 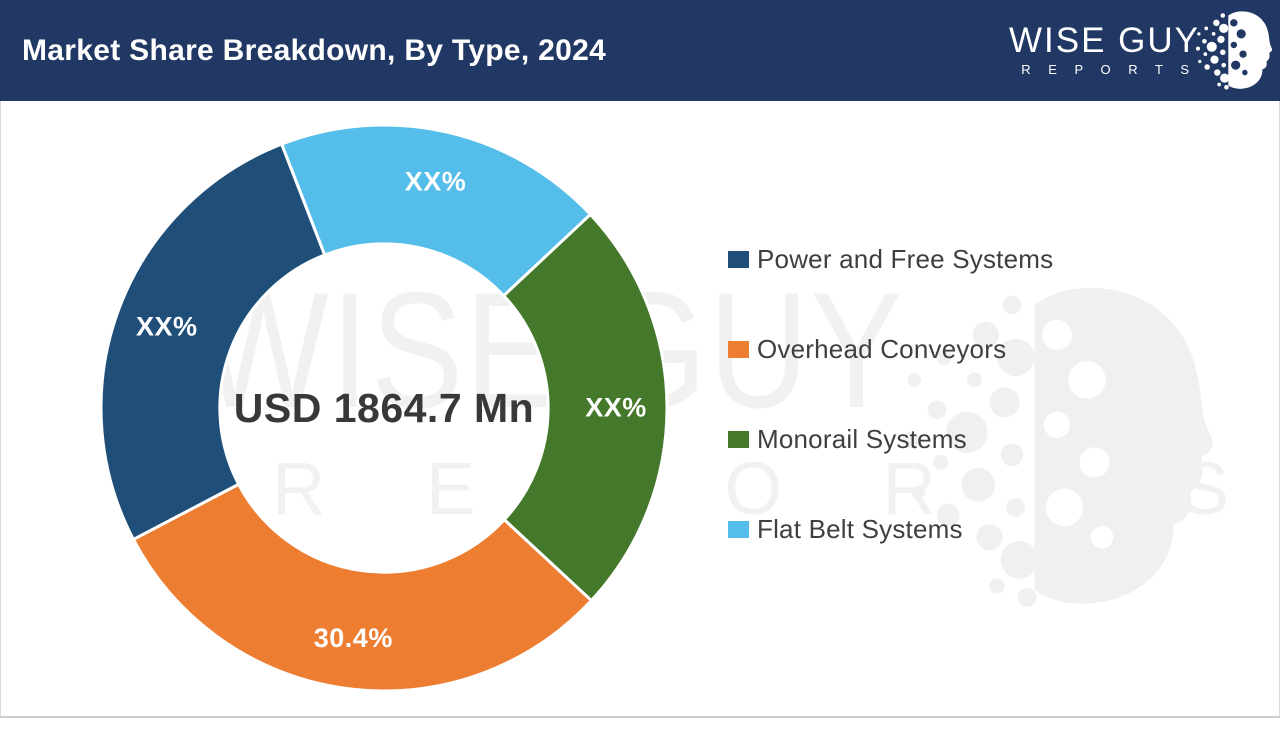 I want to click on logo-reports-text: R E P O R T S, so click(x=1108, y=69).